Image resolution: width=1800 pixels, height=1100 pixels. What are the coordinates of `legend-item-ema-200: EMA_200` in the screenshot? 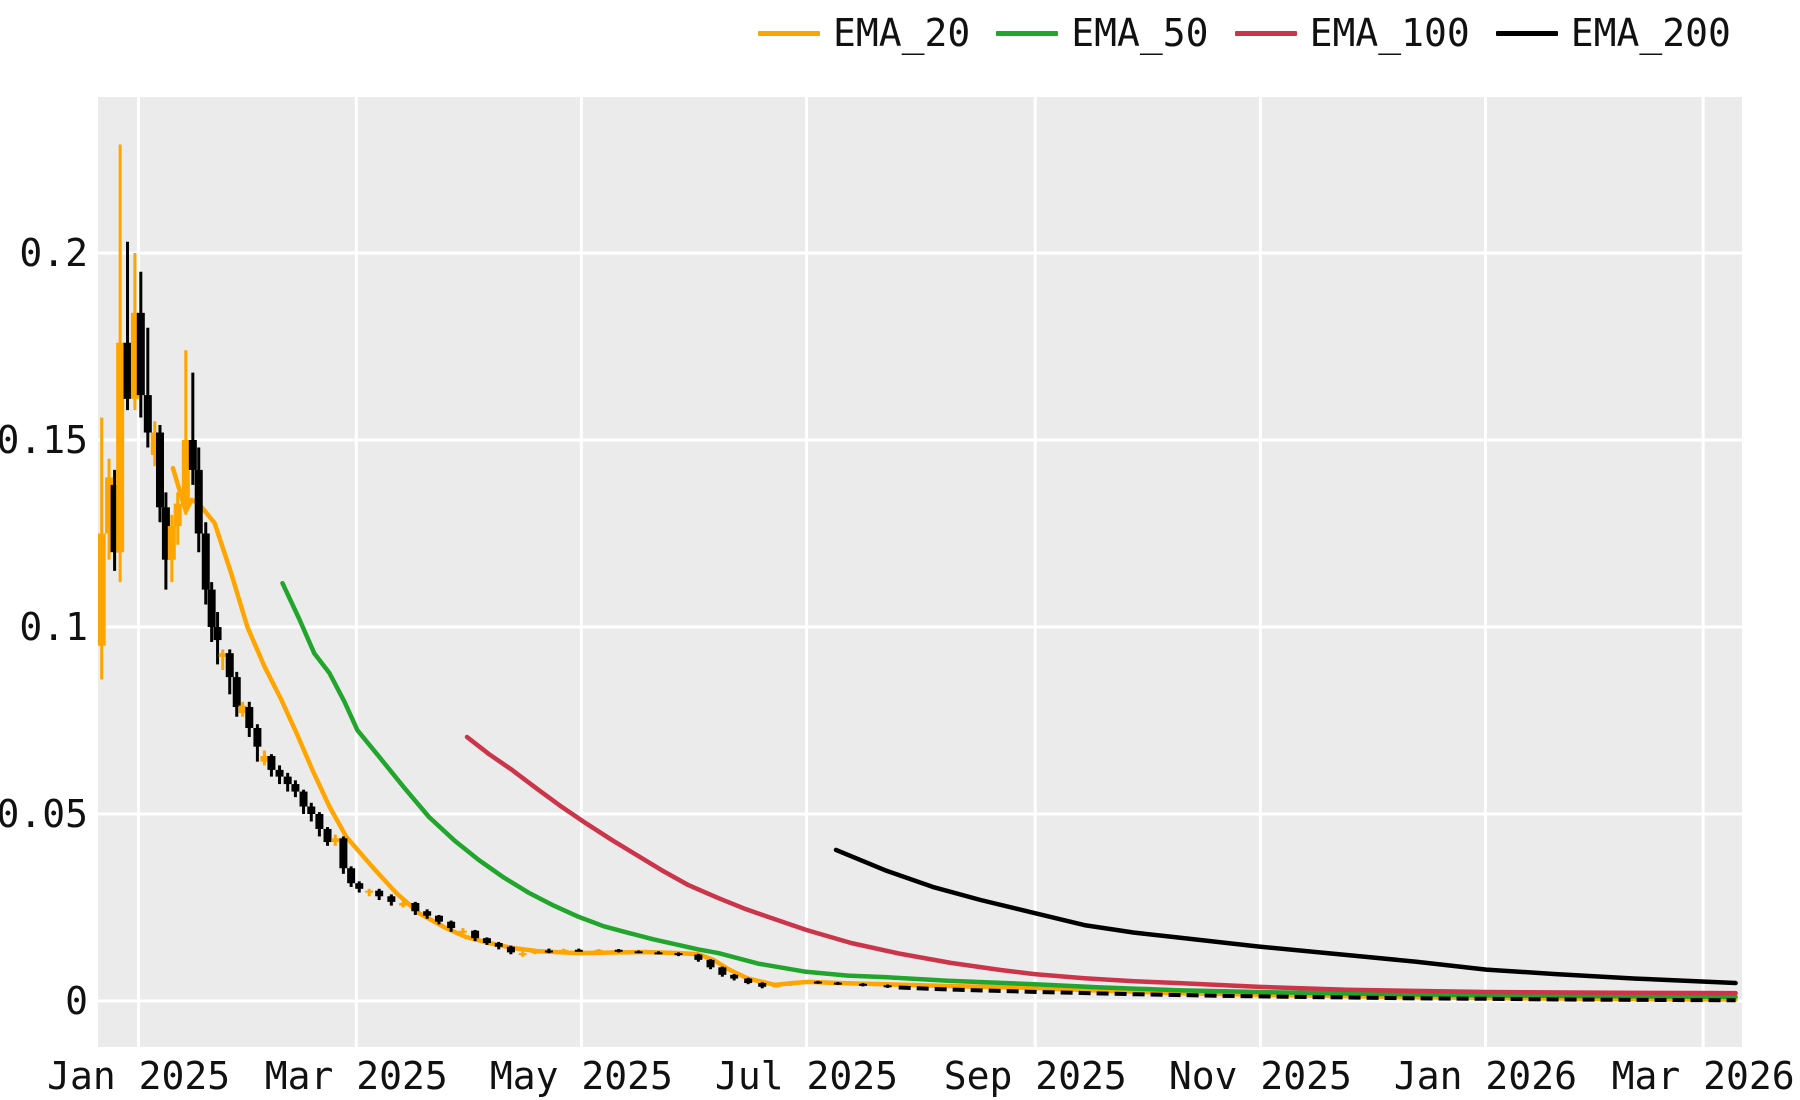 It's located at (1613, 33).